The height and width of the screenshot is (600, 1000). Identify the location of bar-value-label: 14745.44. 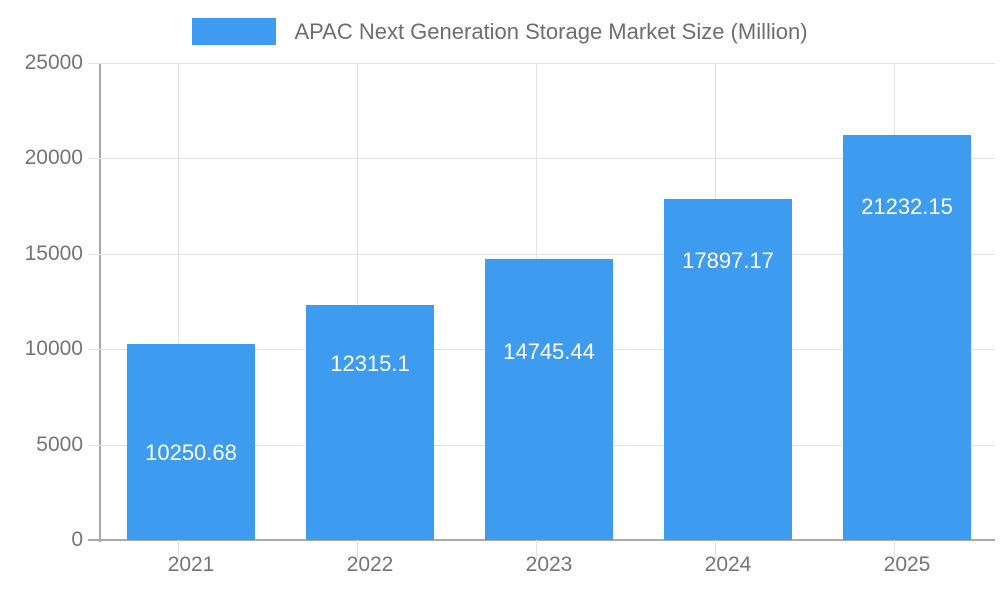
(549, 351).